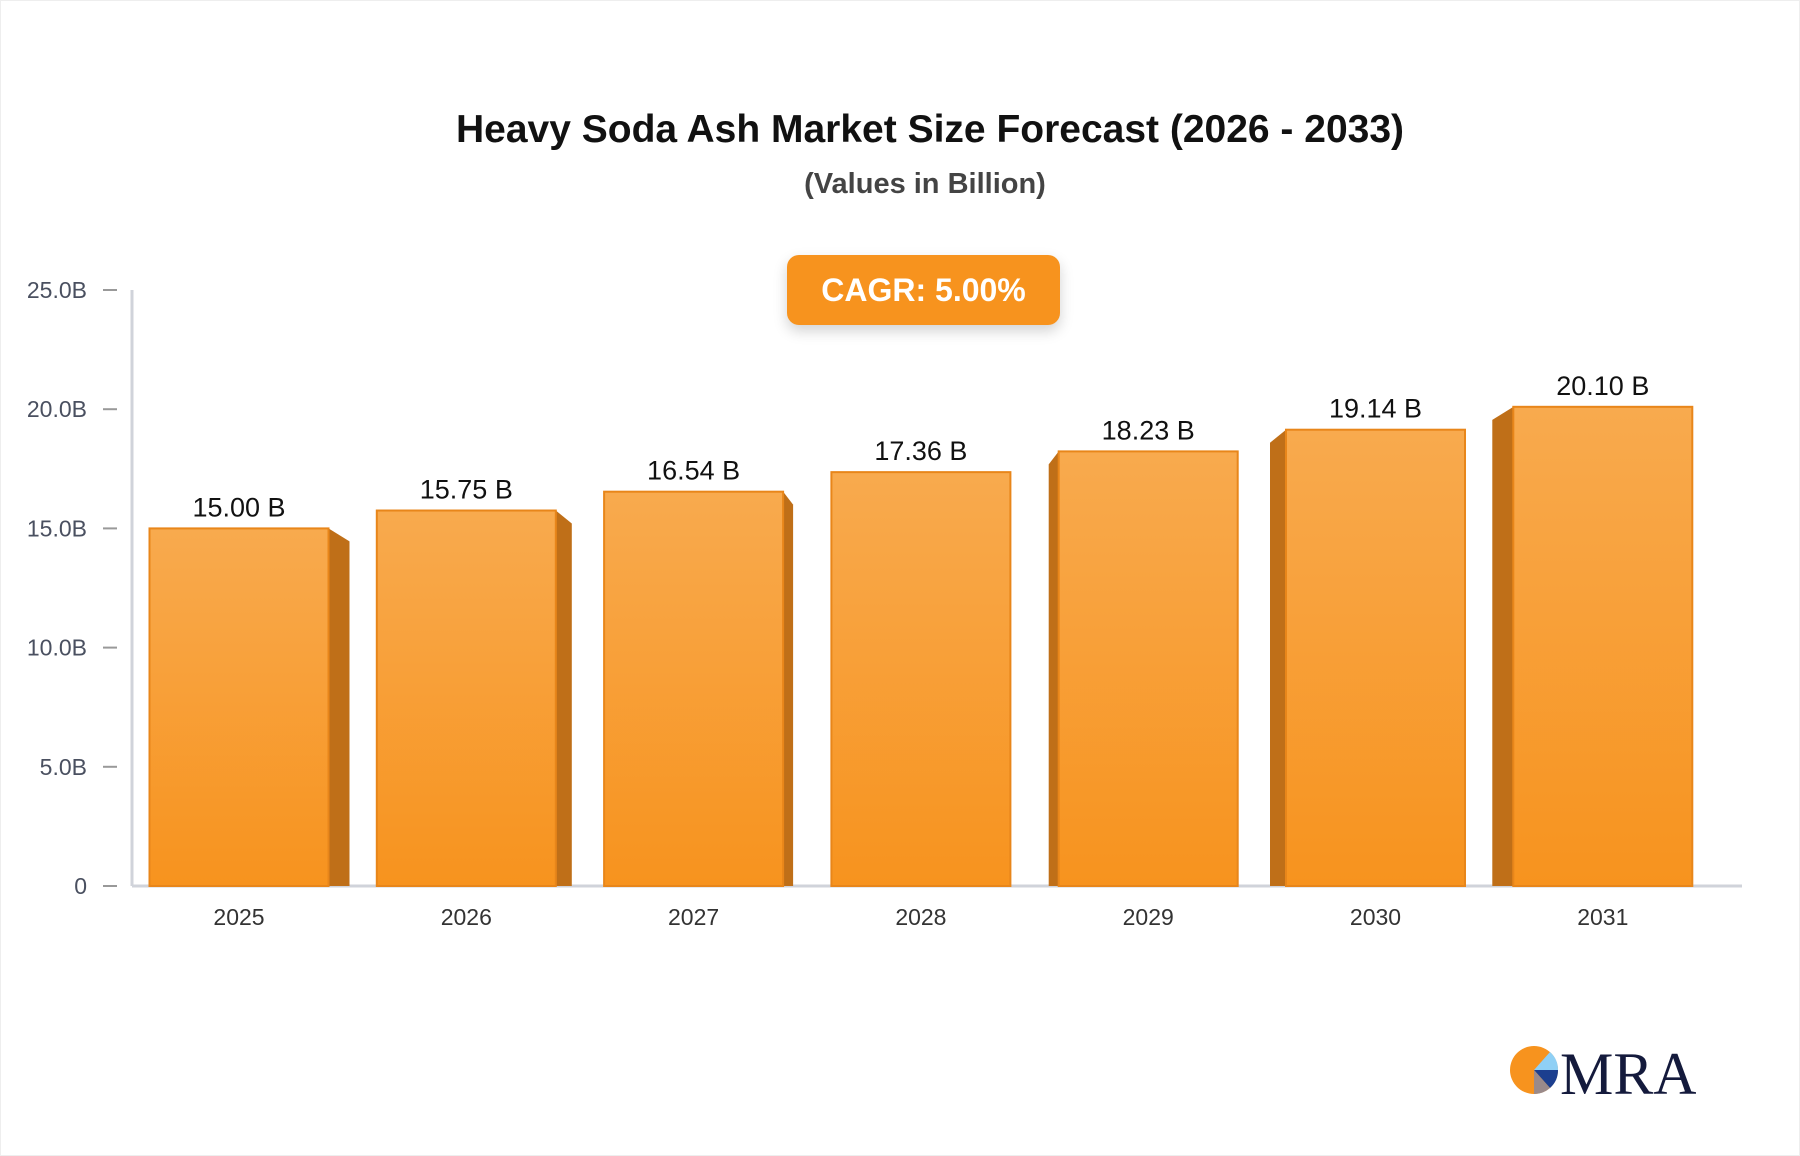  Describe the element at coordinates (925, 184) in the screenshot. I see `chart-subtitle: (Values in Billion)` at that location.